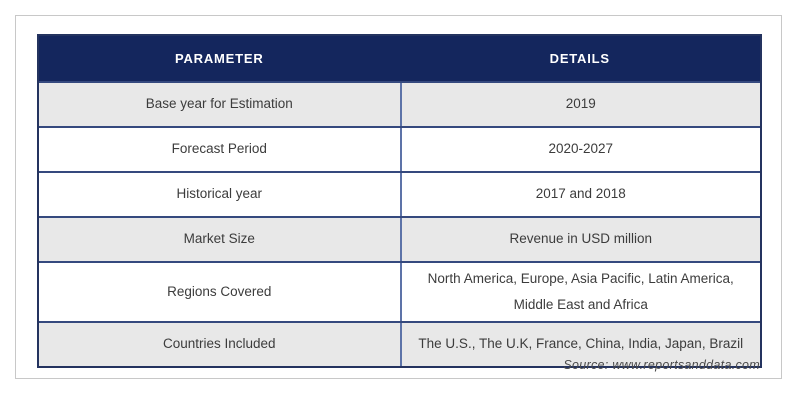  Describe the element at coordinates (579, 58) in the screenshot. I see `column-header-details: DETAILS` at that location.